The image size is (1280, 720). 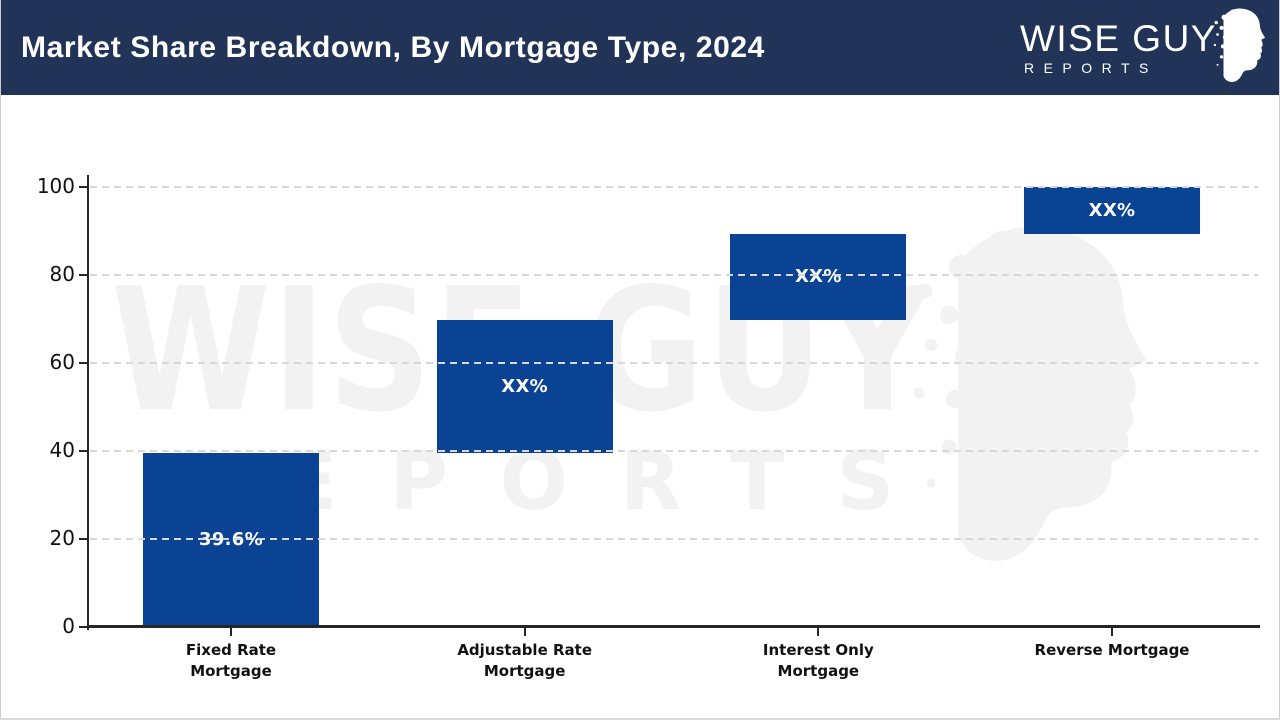 What do you see at coordinates (62, 538) in the screenshot?
I see `y-tick-label-20: 20` at bounding box center [62, 538].